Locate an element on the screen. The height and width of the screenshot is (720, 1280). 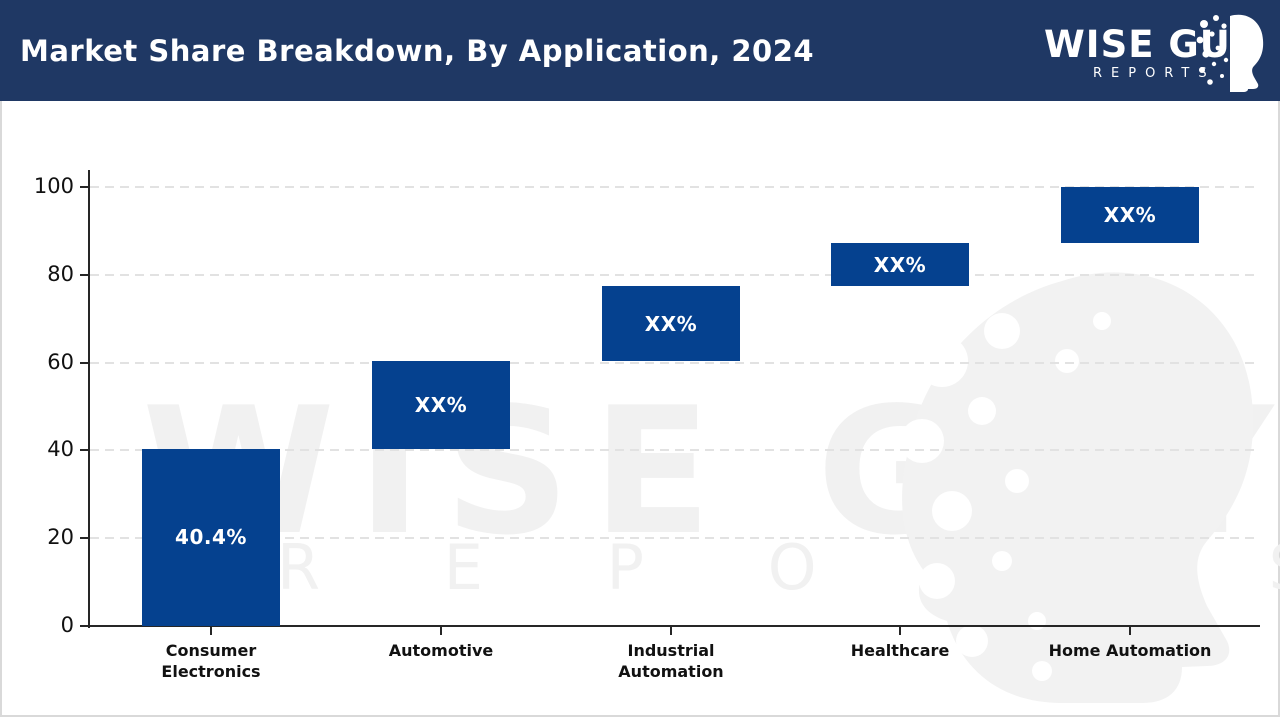
x-axis-line is located at coordinates (674, 626).